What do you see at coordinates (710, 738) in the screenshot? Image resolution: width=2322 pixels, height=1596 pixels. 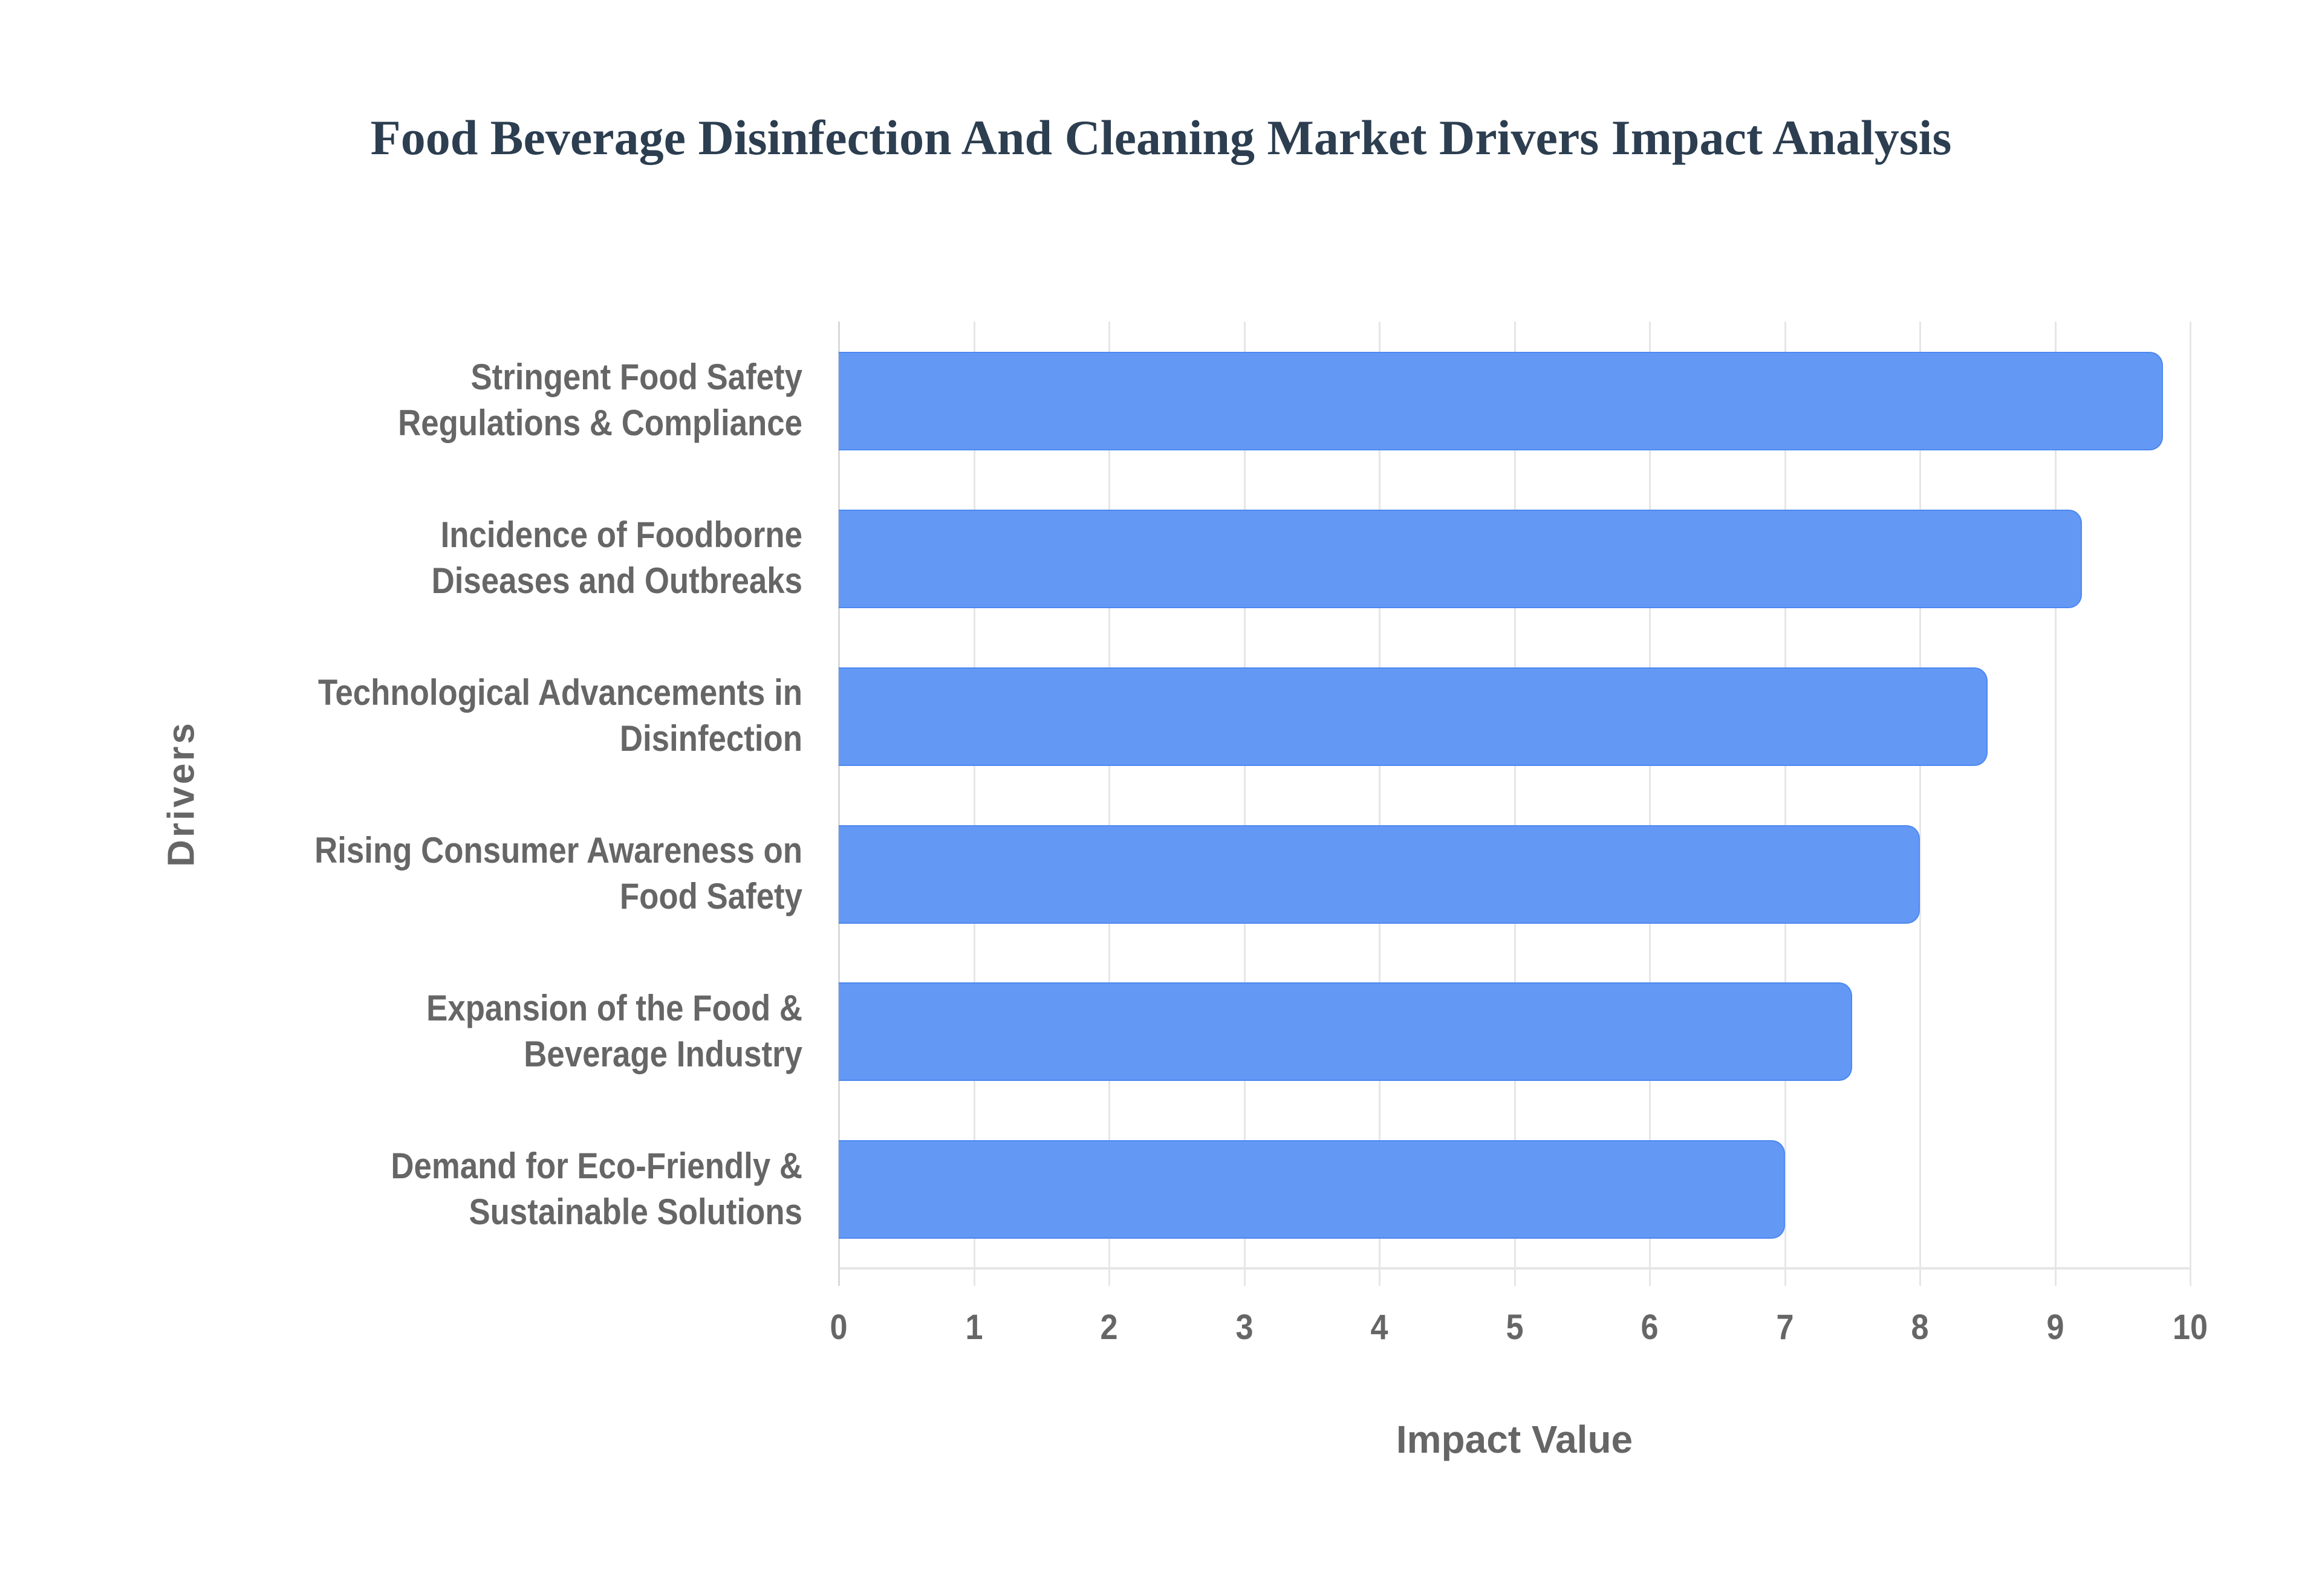 I see `y-tick-label-line: Disinfection` at bounding box center [710, 738].